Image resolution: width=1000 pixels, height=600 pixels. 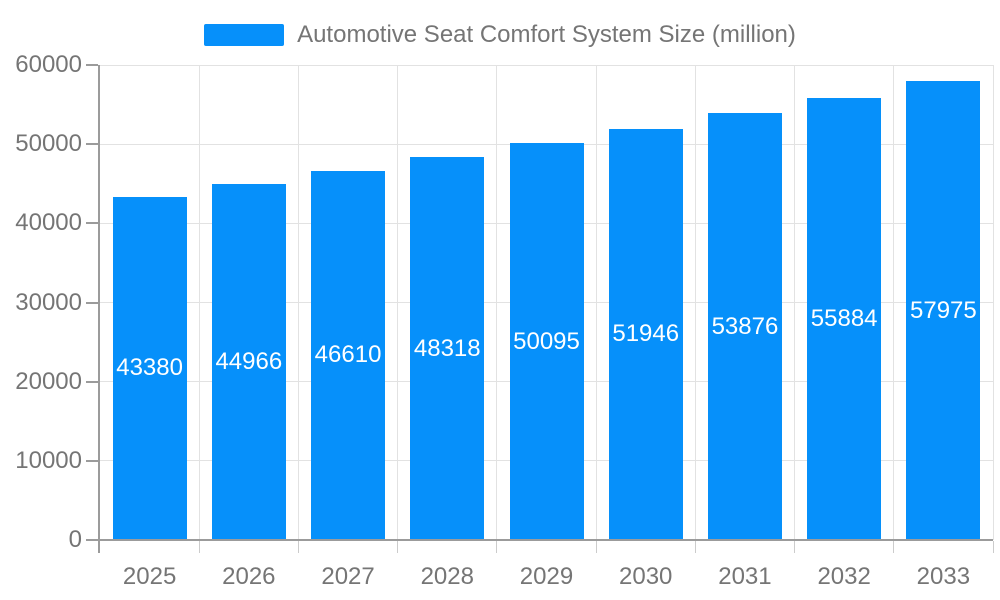 What do you see at coordinates (48, 64) in the screenshot?
I see `y-axis-label: 60000` at bounding box center [48, 64].